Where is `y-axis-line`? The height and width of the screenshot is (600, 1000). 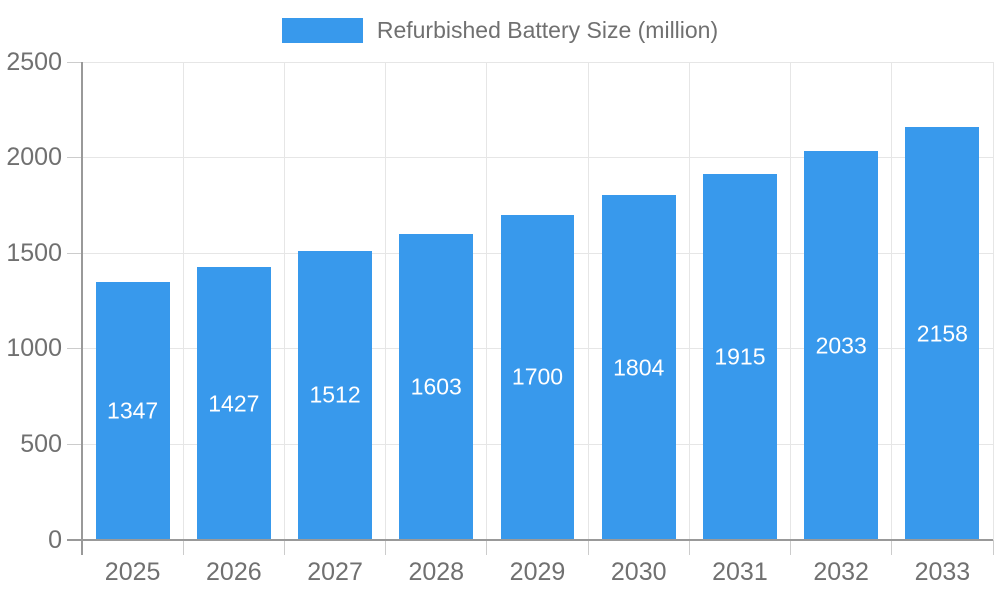 y-axis-line is located at coordinates (82, 308).